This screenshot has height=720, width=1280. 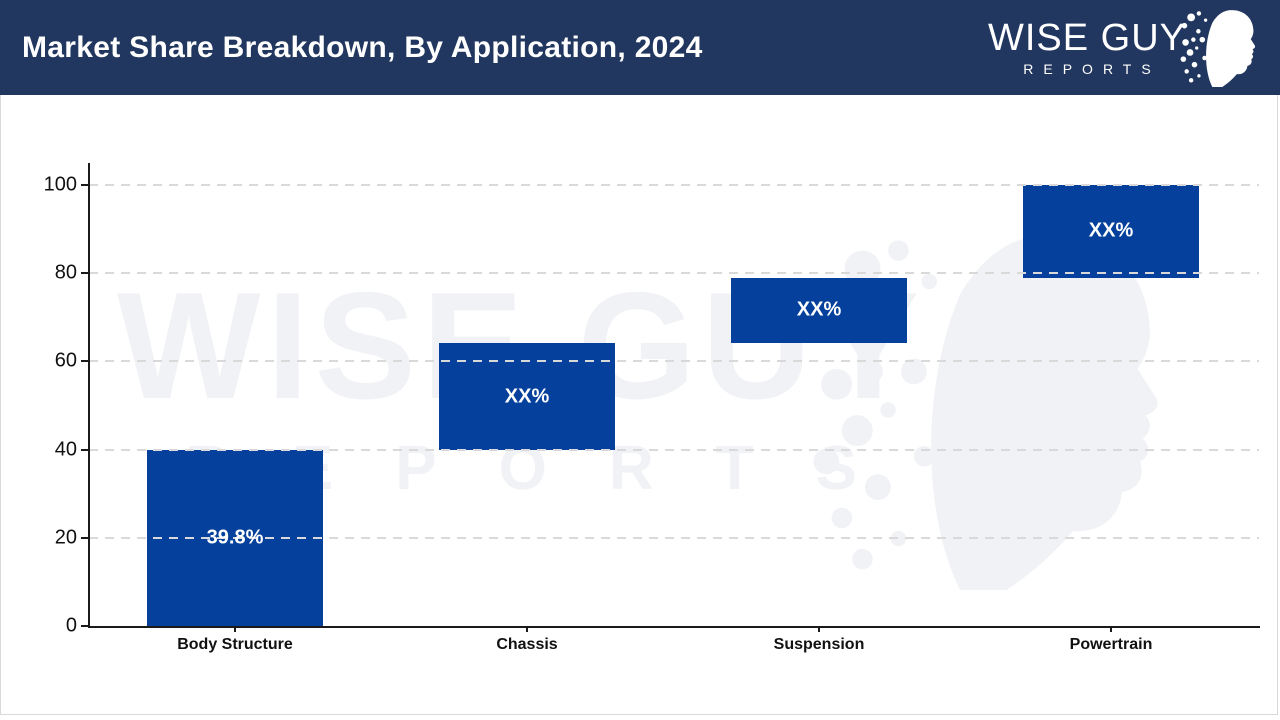 I want to click on y-tick-label: 0, so click(x=71, y=625).